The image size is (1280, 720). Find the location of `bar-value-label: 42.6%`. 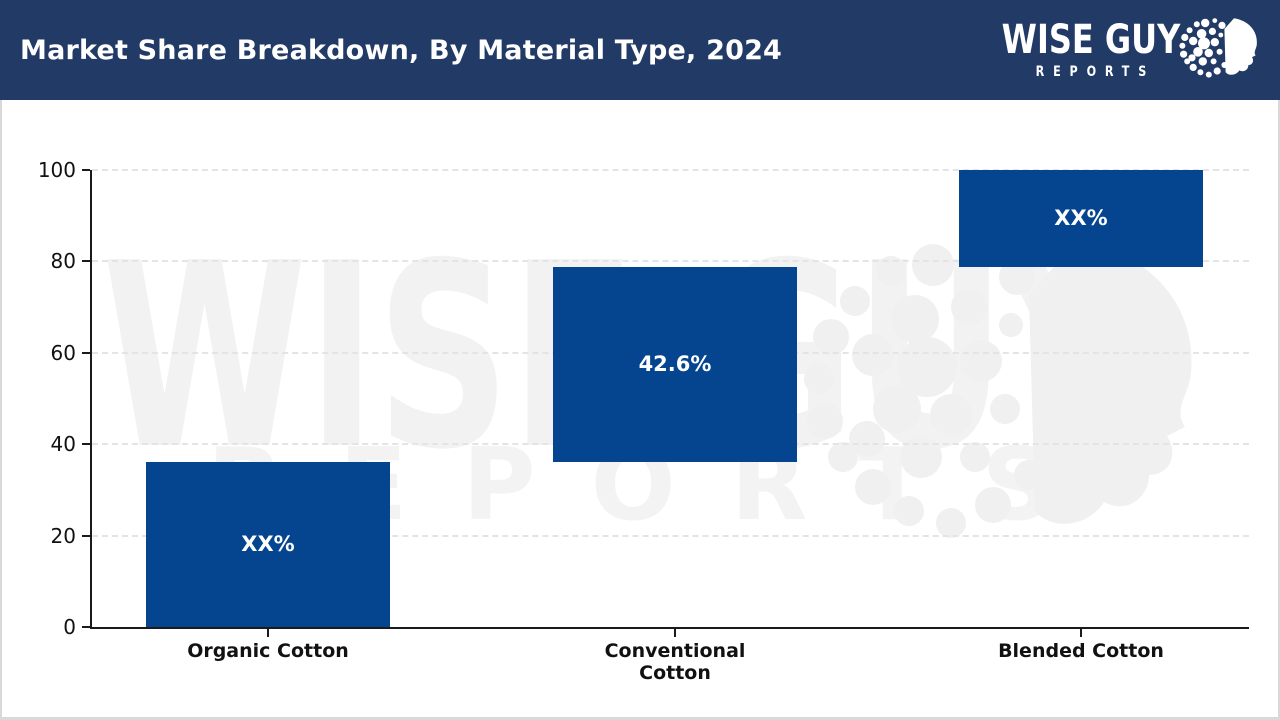

bar-value-label: 42.6% is located at coordinates (675, 364).